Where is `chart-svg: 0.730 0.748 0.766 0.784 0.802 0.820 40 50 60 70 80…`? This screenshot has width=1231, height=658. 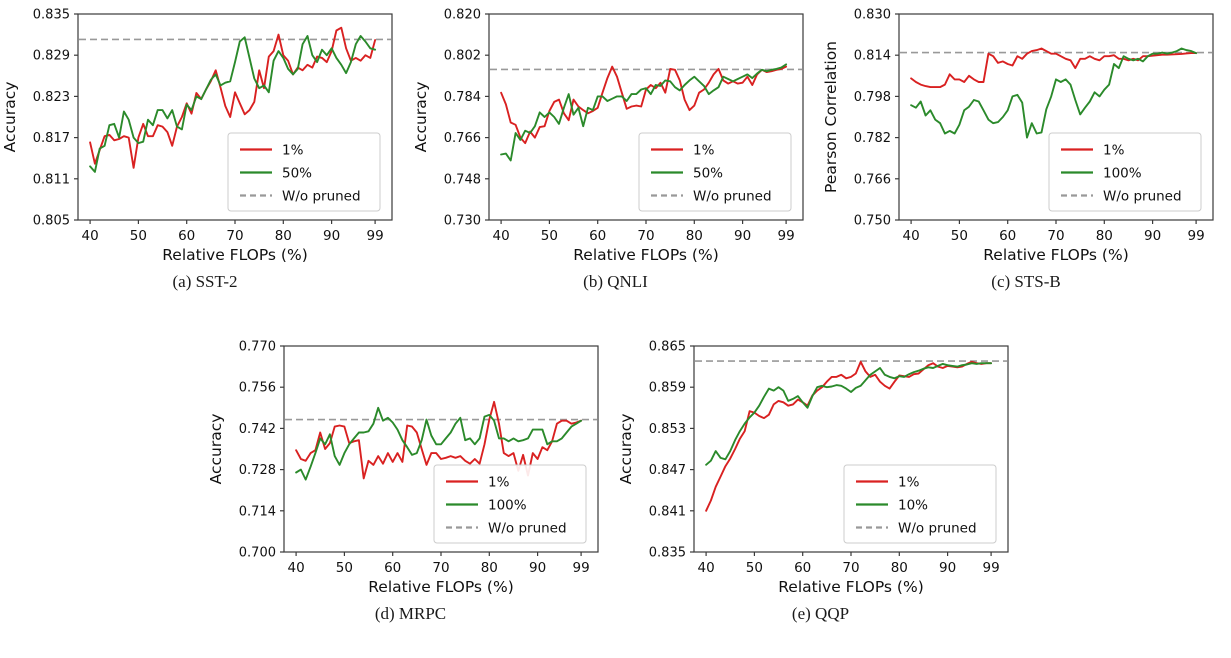
chart-svg: 0.730 0.748 0.766 0.784 0.802 0.820 40 50 60 70 80… is located at coordinates (608, 135).